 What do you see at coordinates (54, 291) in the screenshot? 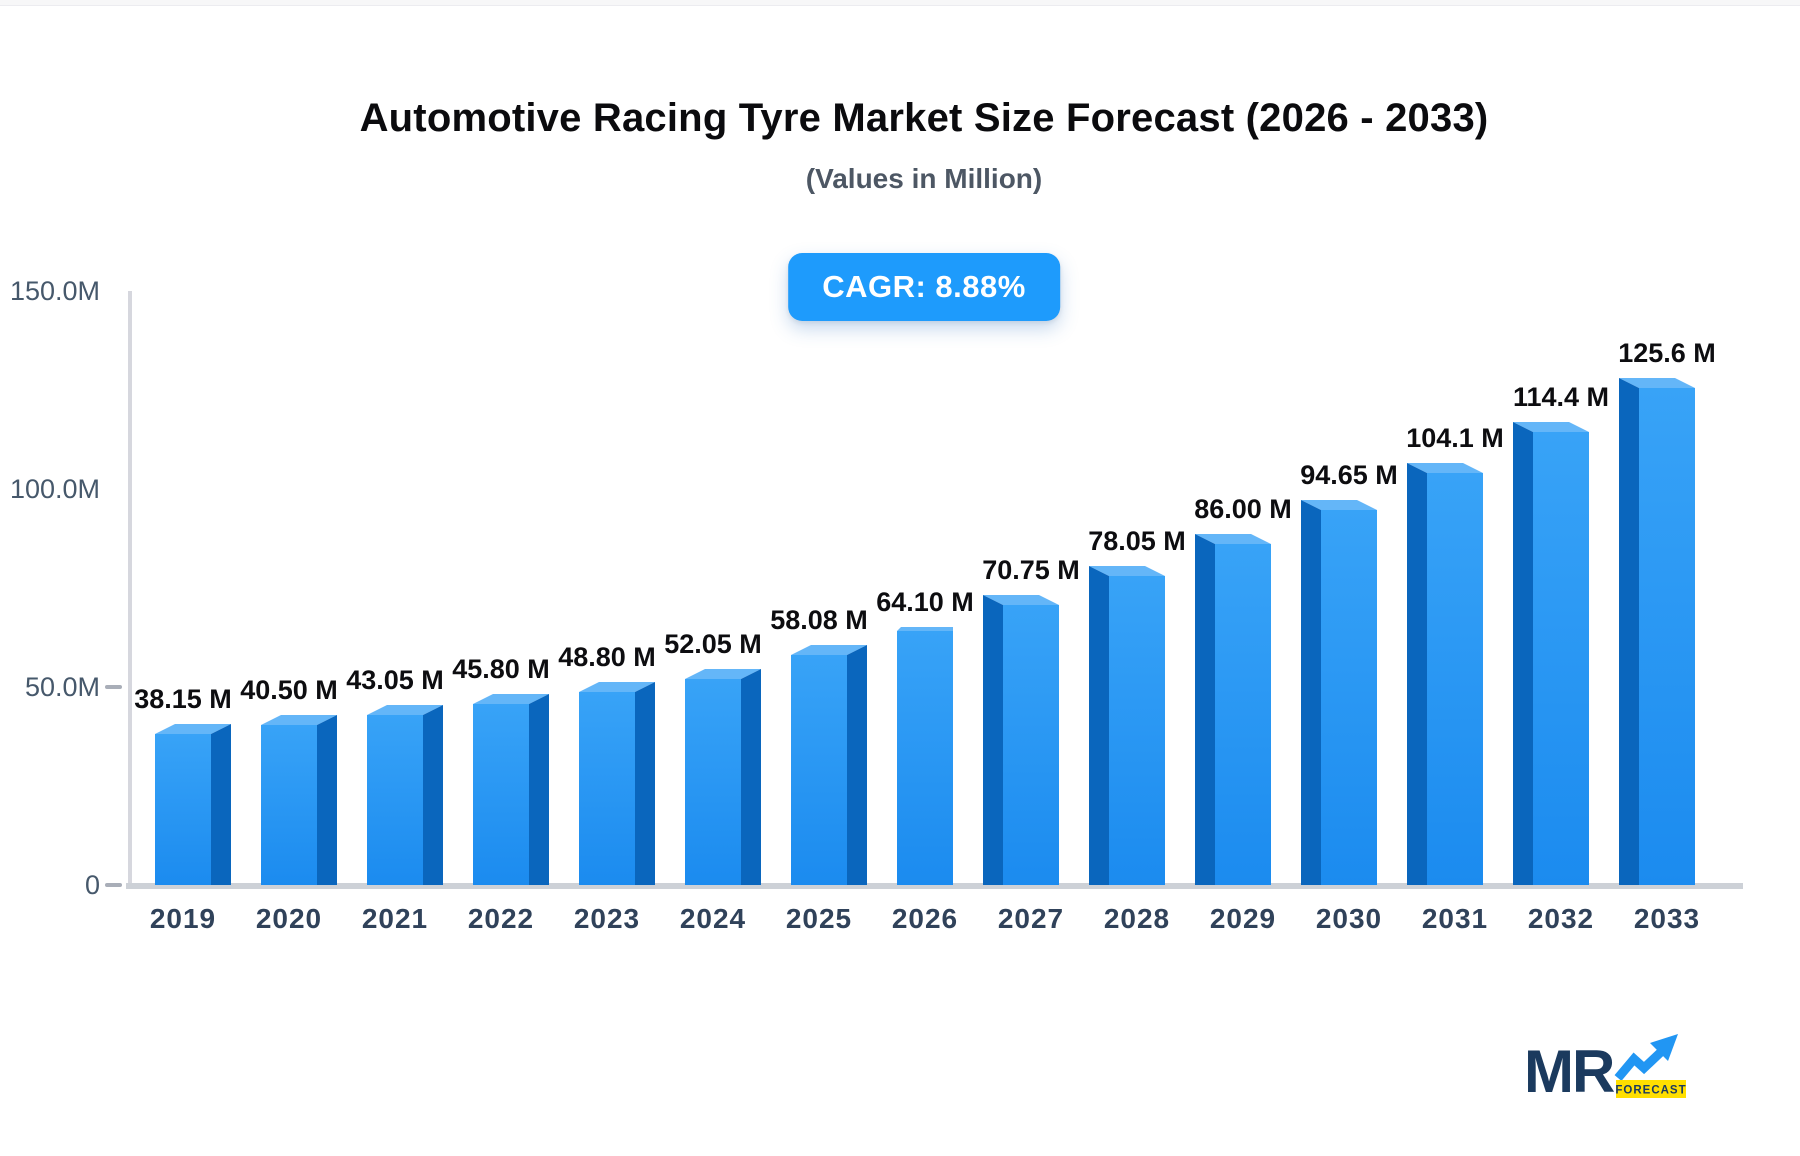
I see `y-axis-tick-label: 150.0M` at bounding box center [54, 291].